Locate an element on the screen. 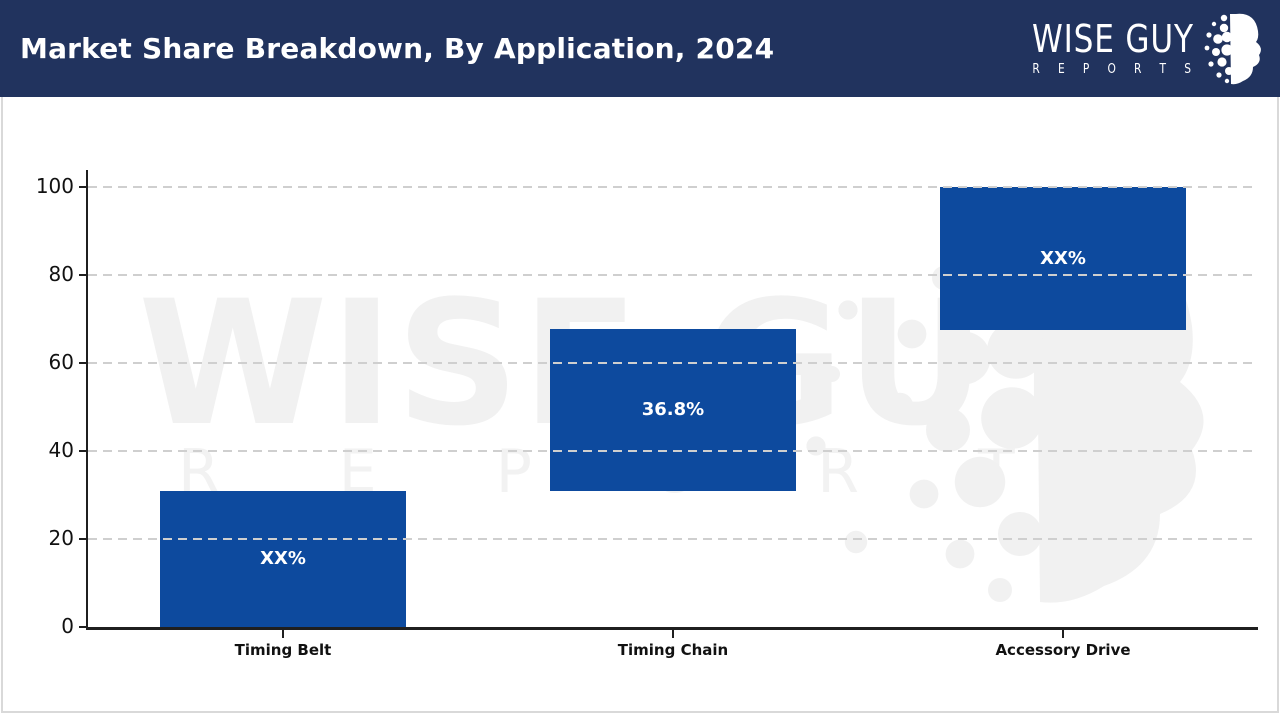 The width and height of the screenshot is (1280, 720). y-tick-label-0: 0 is located at coordinates (67, 626).